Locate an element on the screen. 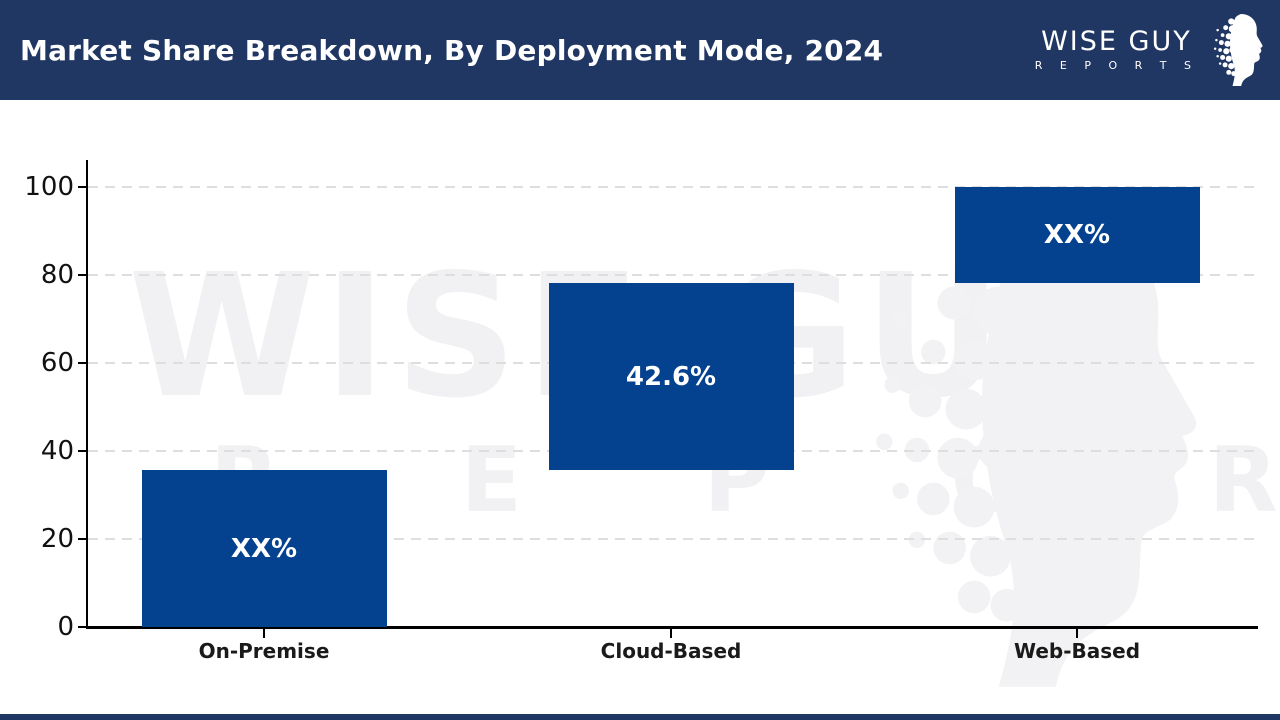 This screenshot has width=1280, height=720. footer-bar is located at coordinates (640, 717).